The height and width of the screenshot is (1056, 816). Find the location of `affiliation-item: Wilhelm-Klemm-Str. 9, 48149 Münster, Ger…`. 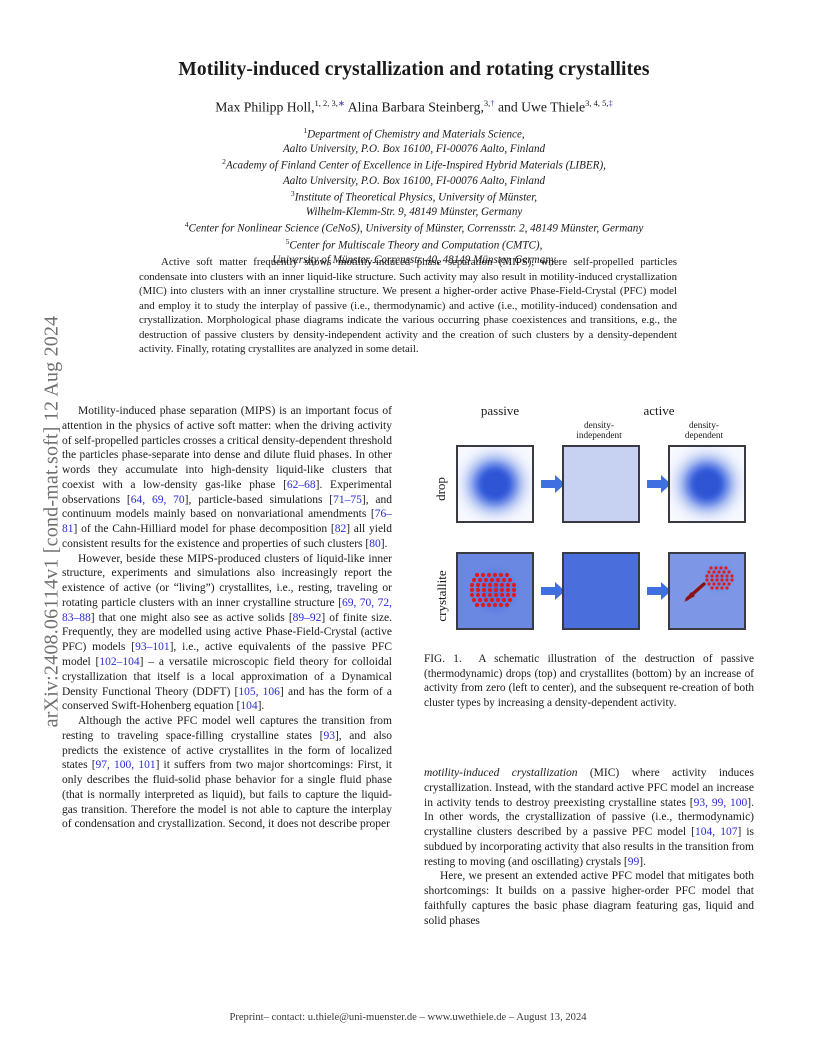

affiliation-item: Wilhelm-Klemm-Str. 9, 48149 Münster, Ger… is located at coordinates (414, 212).